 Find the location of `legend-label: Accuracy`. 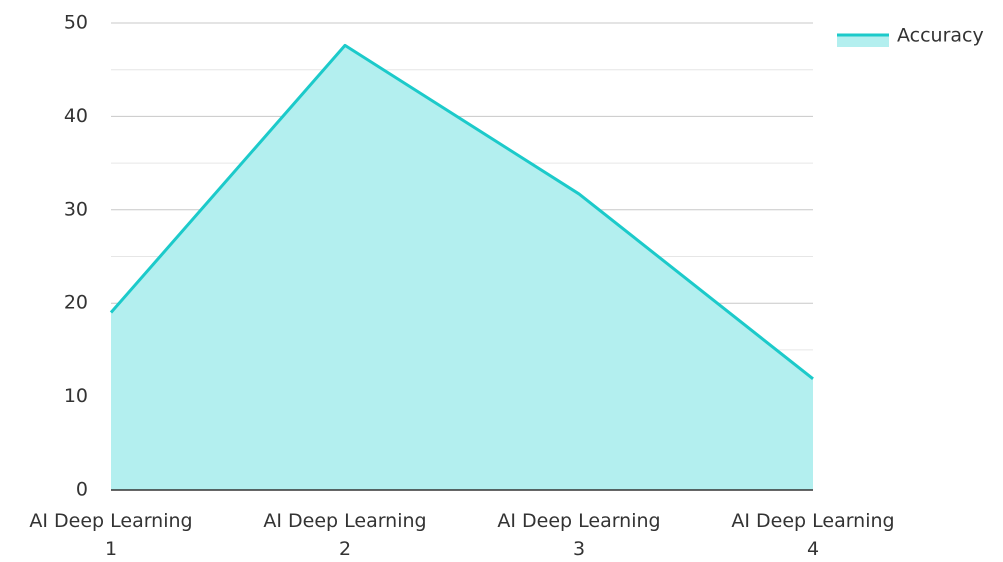

legend-label: Accuracy is located at coordinates (940, 36).